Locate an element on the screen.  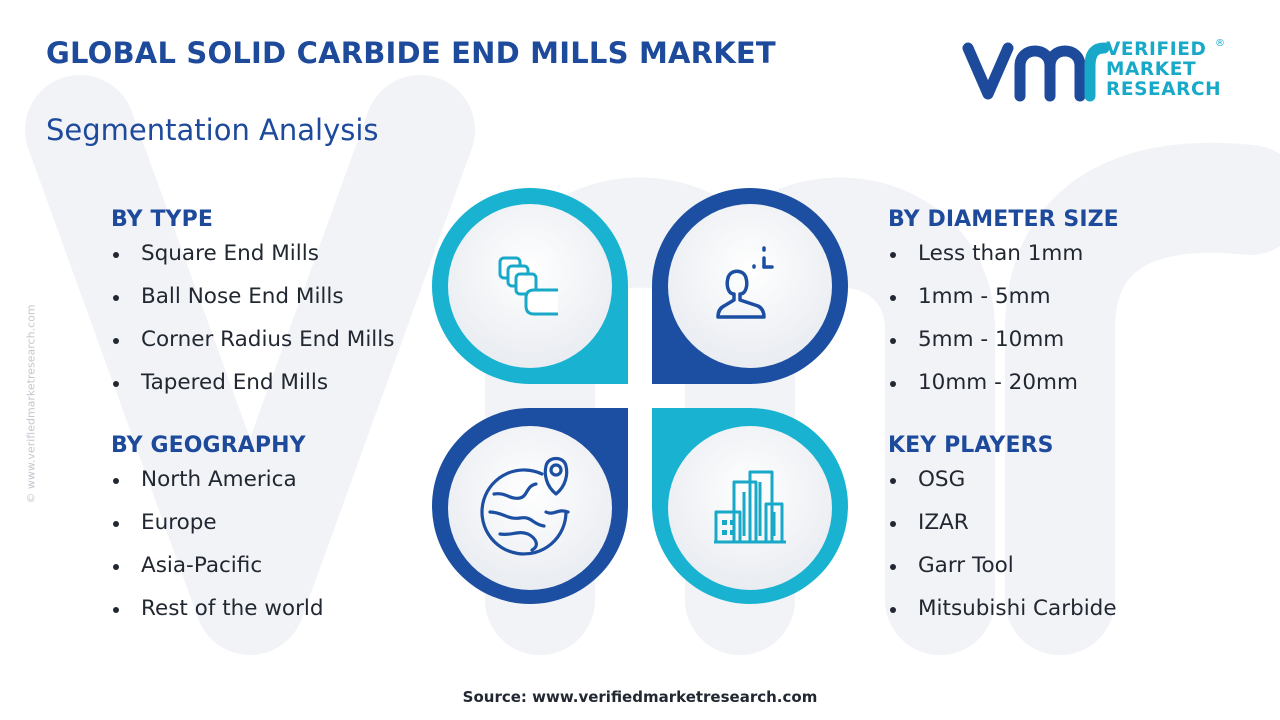
list-item: 5mm - 10mm is located at coordinates (1053, 347).